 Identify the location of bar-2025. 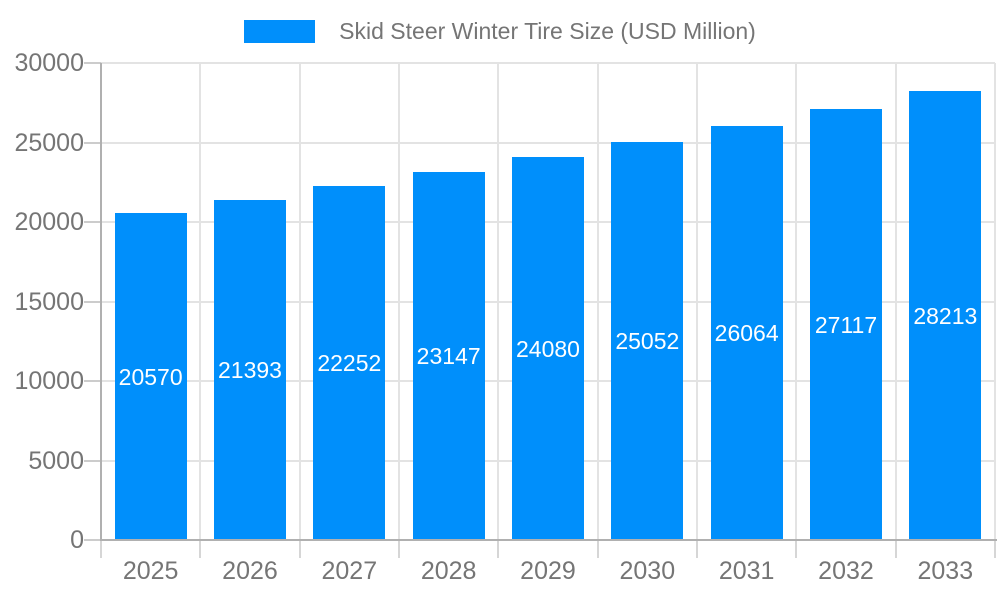
(150, 376).